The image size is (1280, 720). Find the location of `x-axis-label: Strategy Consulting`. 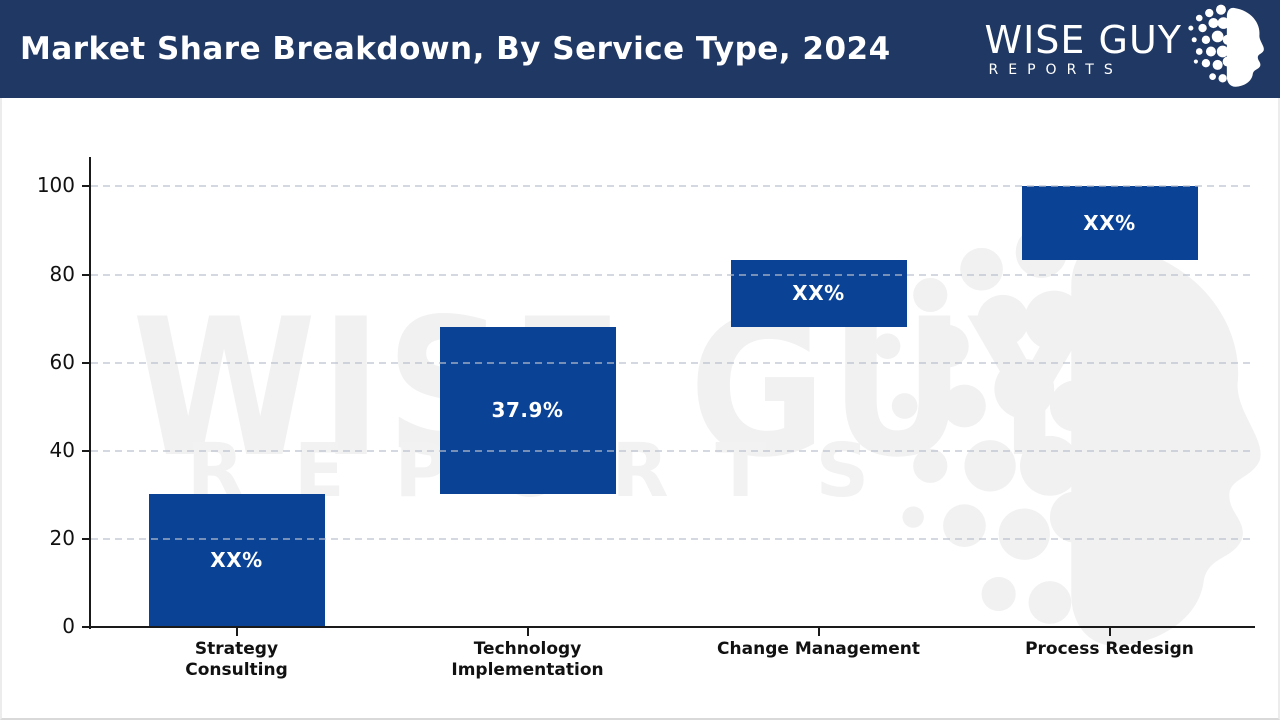

x-axis-label: Strategy Consulting is located at coordinates (236, 659).